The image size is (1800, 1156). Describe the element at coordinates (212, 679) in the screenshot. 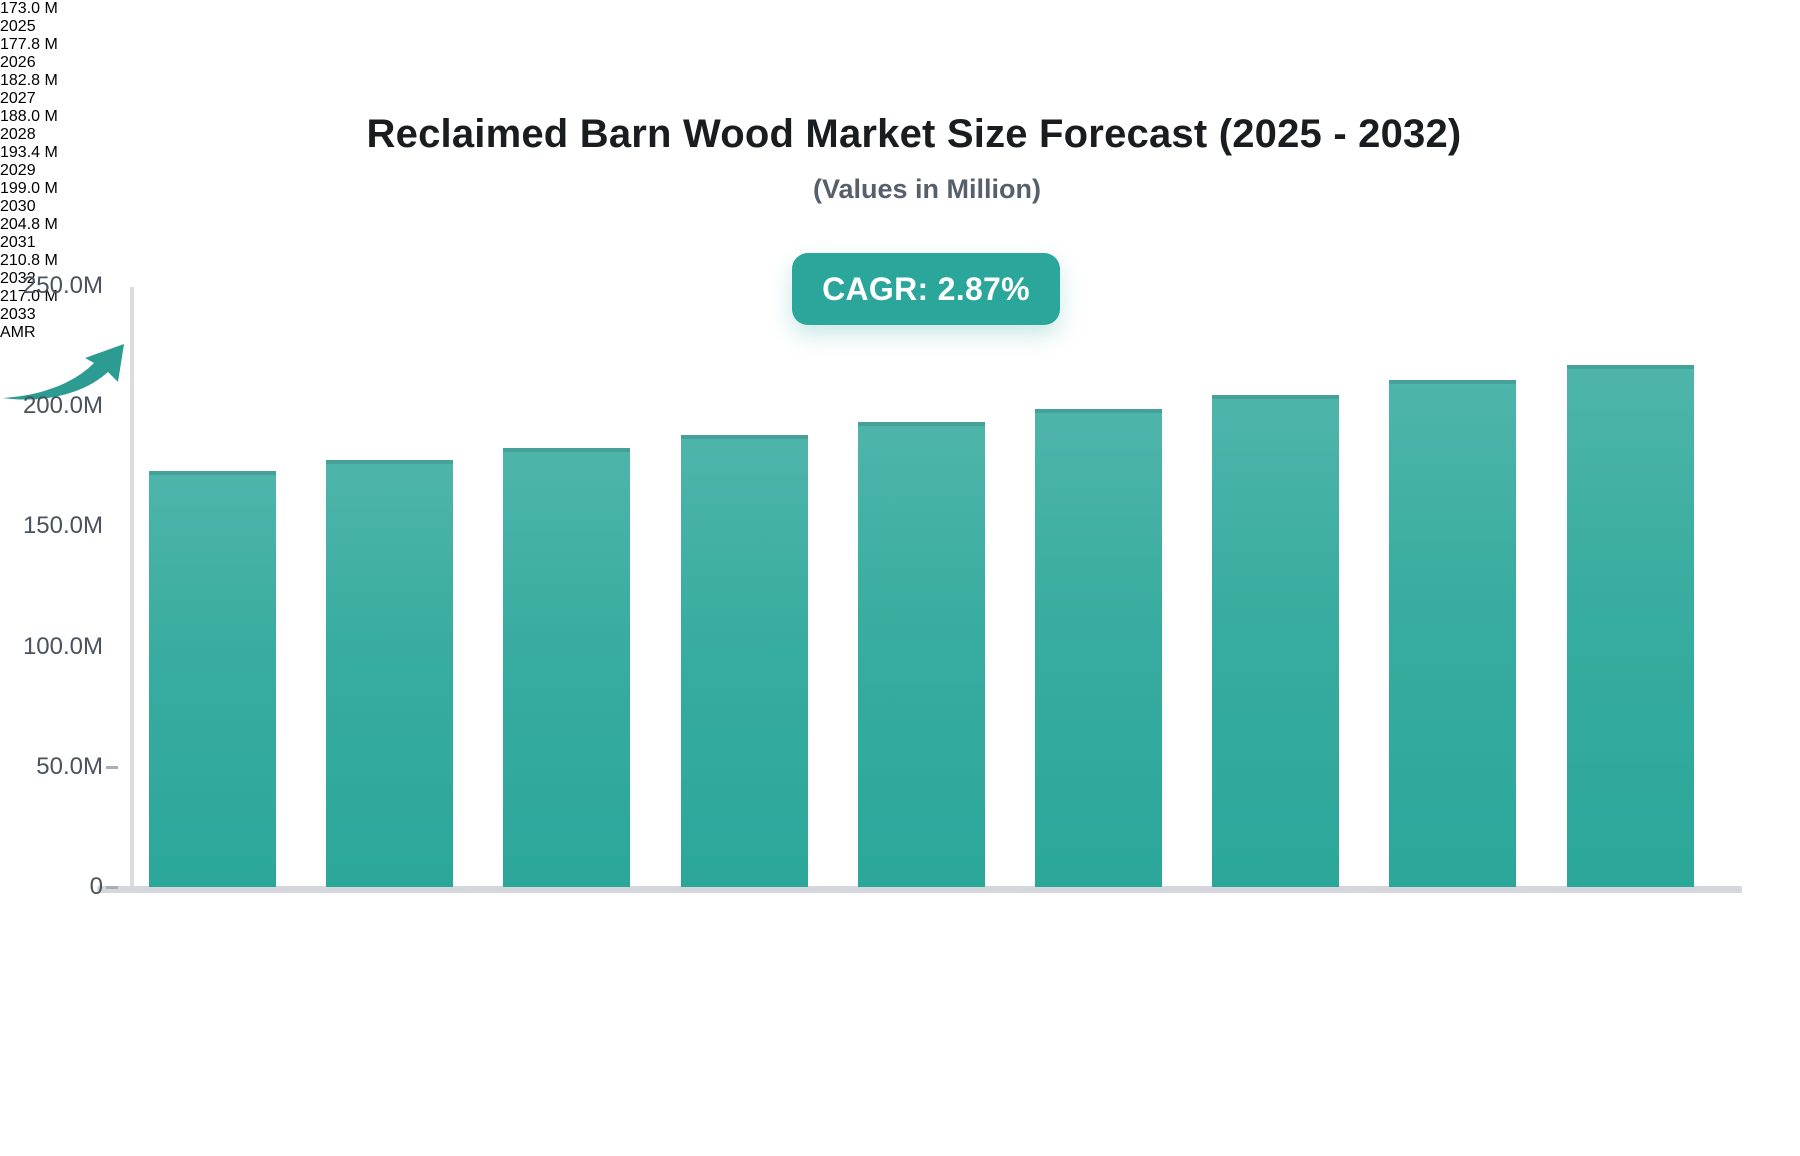

I see `bar-2025` at that location.